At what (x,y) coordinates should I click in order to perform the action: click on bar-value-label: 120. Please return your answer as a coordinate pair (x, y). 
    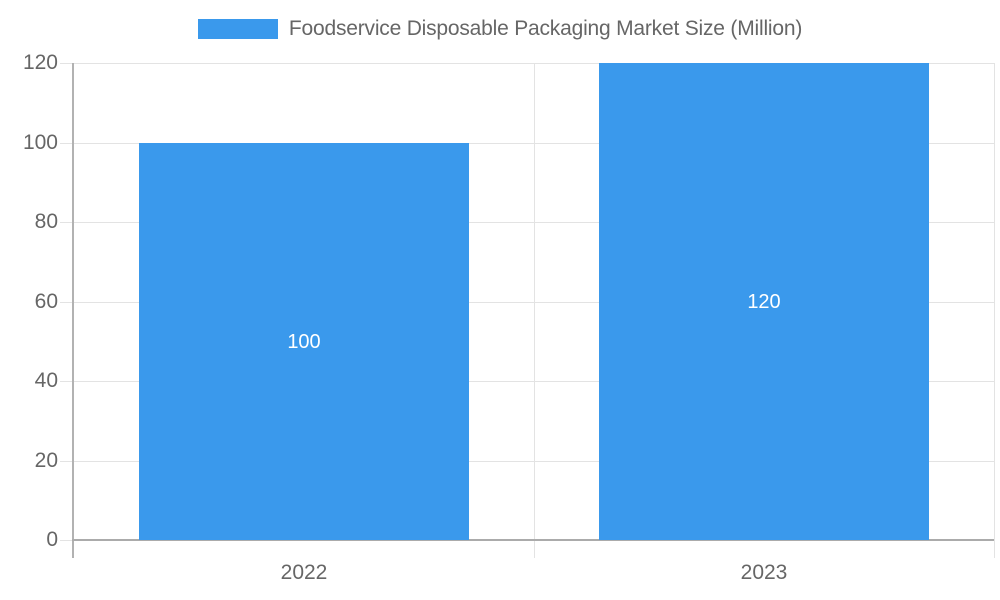
    Looking at the image, I should click on (764, 301).